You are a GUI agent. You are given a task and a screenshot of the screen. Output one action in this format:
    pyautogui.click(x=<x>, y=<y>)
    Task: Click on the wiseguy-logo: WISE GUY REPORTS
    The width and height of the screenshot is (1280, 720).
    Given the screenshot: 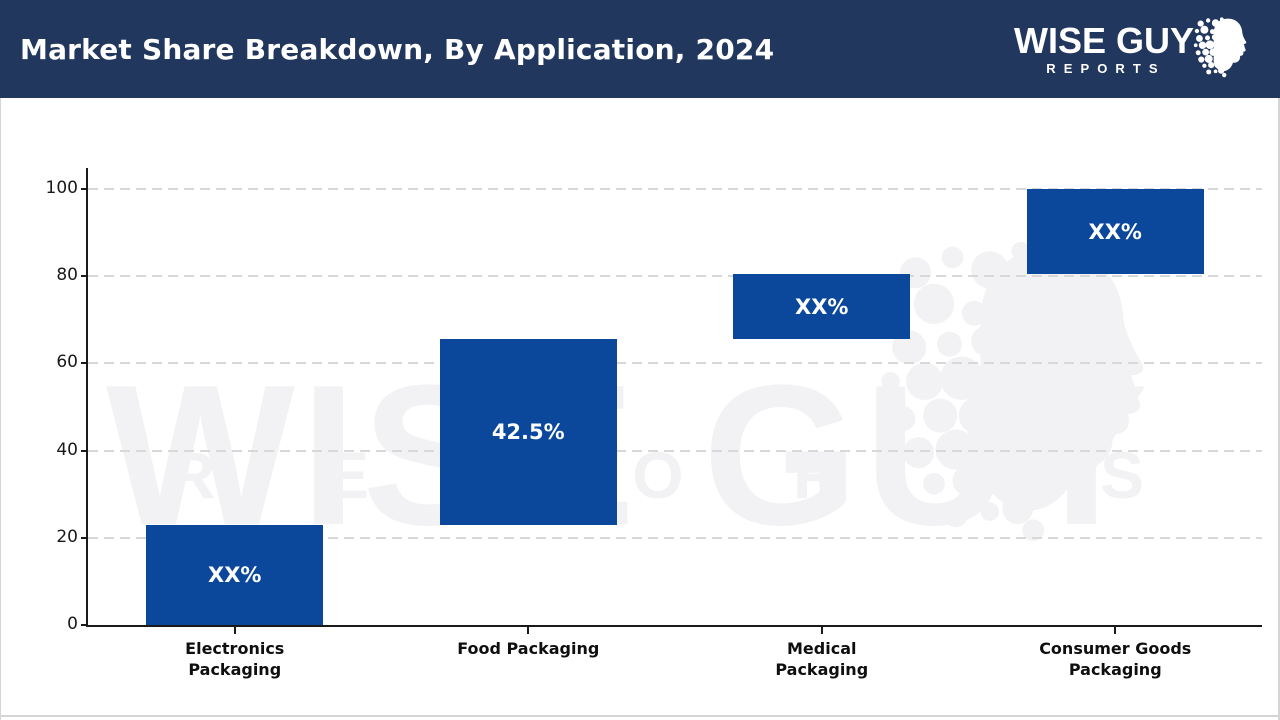 What is the action you would take?
    pyautogui.click(x=1134, y=49)
    